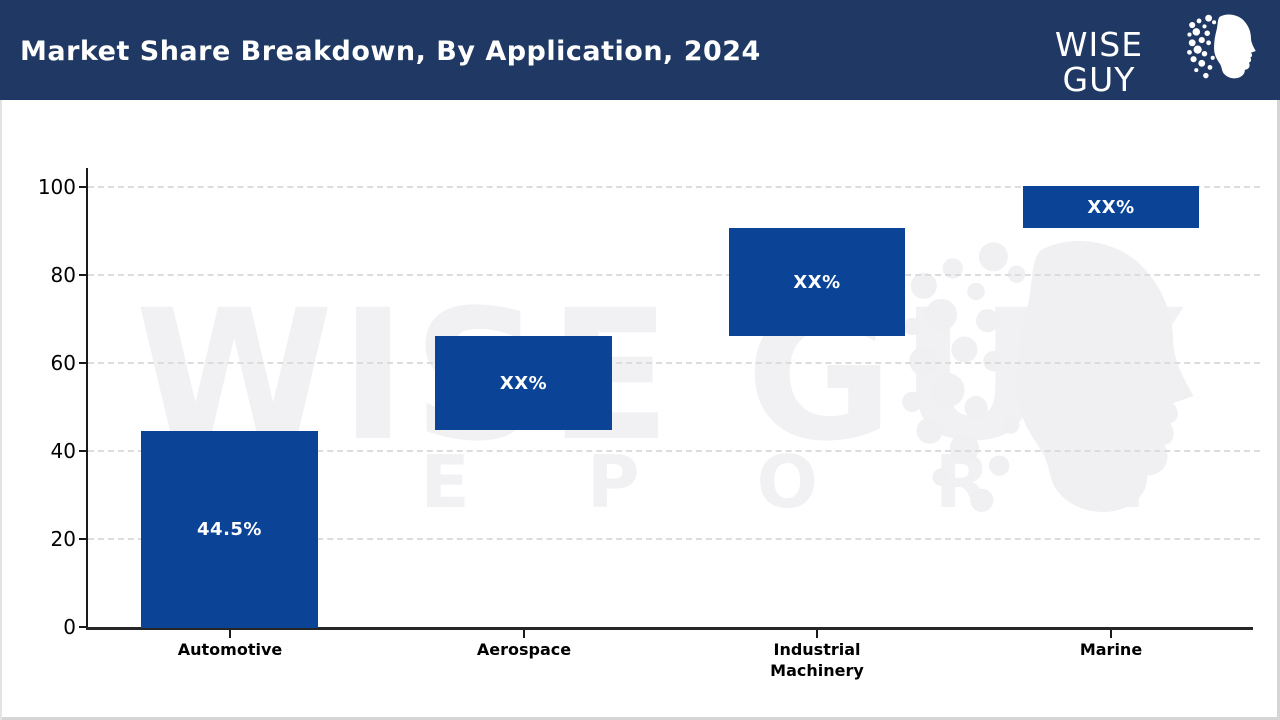 Image resolution: width=1280 pixels, height=720 pixels. Describe the element at coordinates (1278, 410) in the screenshot. I see `page-right-border` at that location.